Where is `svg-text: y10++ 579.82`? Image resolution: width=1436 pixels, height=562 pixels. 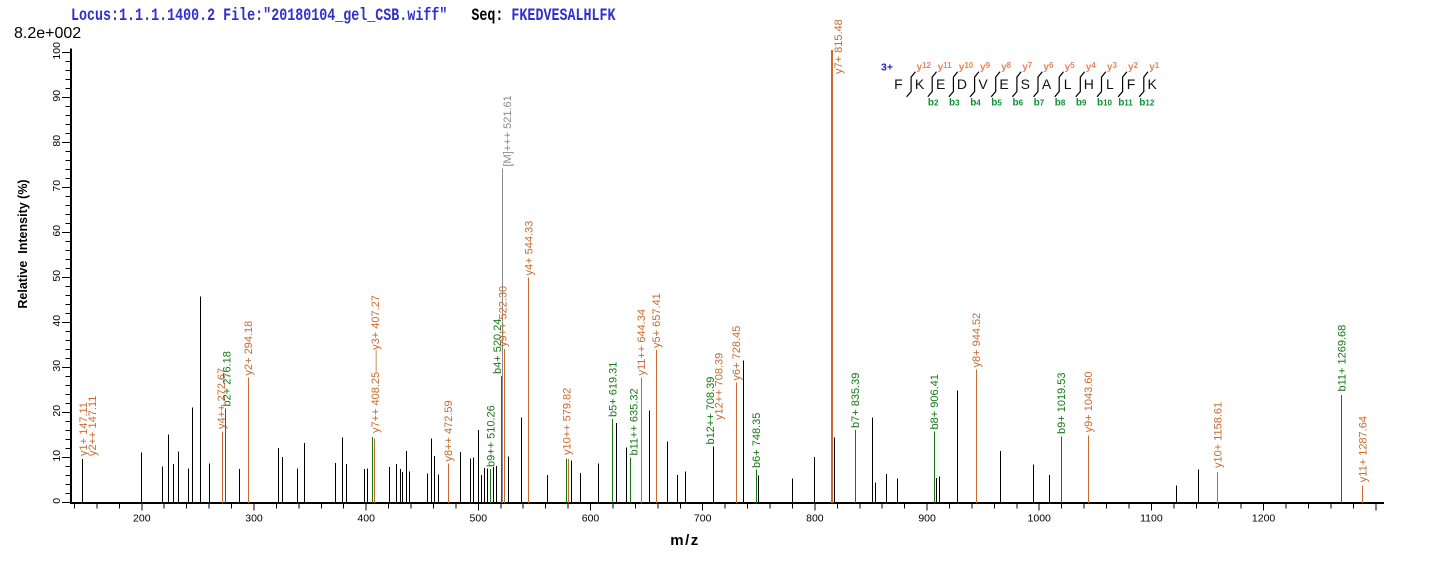
svg-text: y10++ 579.82 is located at coordinates (568, 421).